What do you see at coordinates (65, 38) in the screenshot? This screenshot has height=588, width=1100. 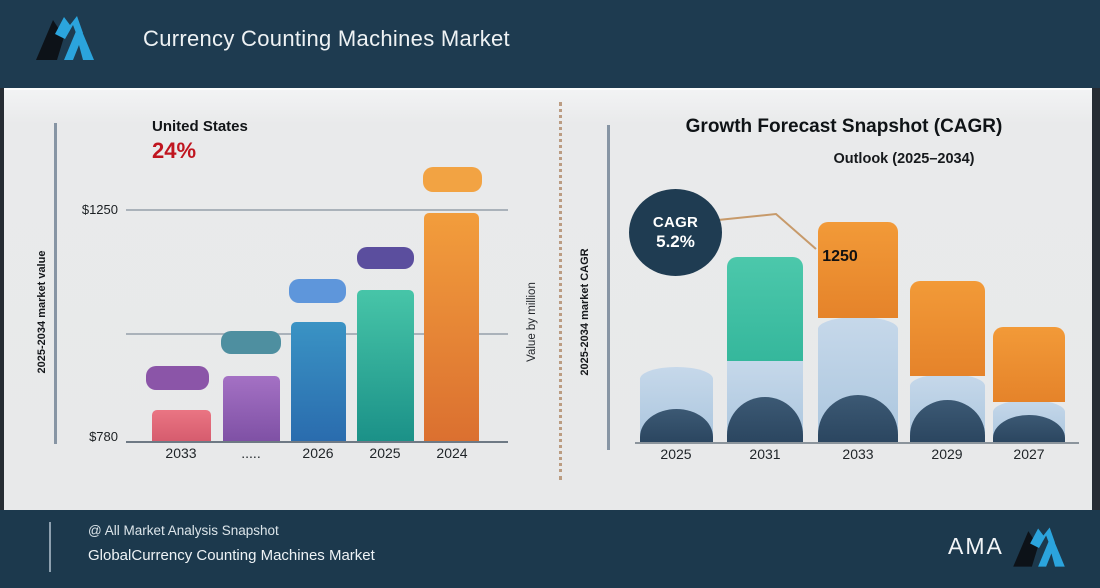 I see `ama-logo-icon` at bounding box center [65, 38].